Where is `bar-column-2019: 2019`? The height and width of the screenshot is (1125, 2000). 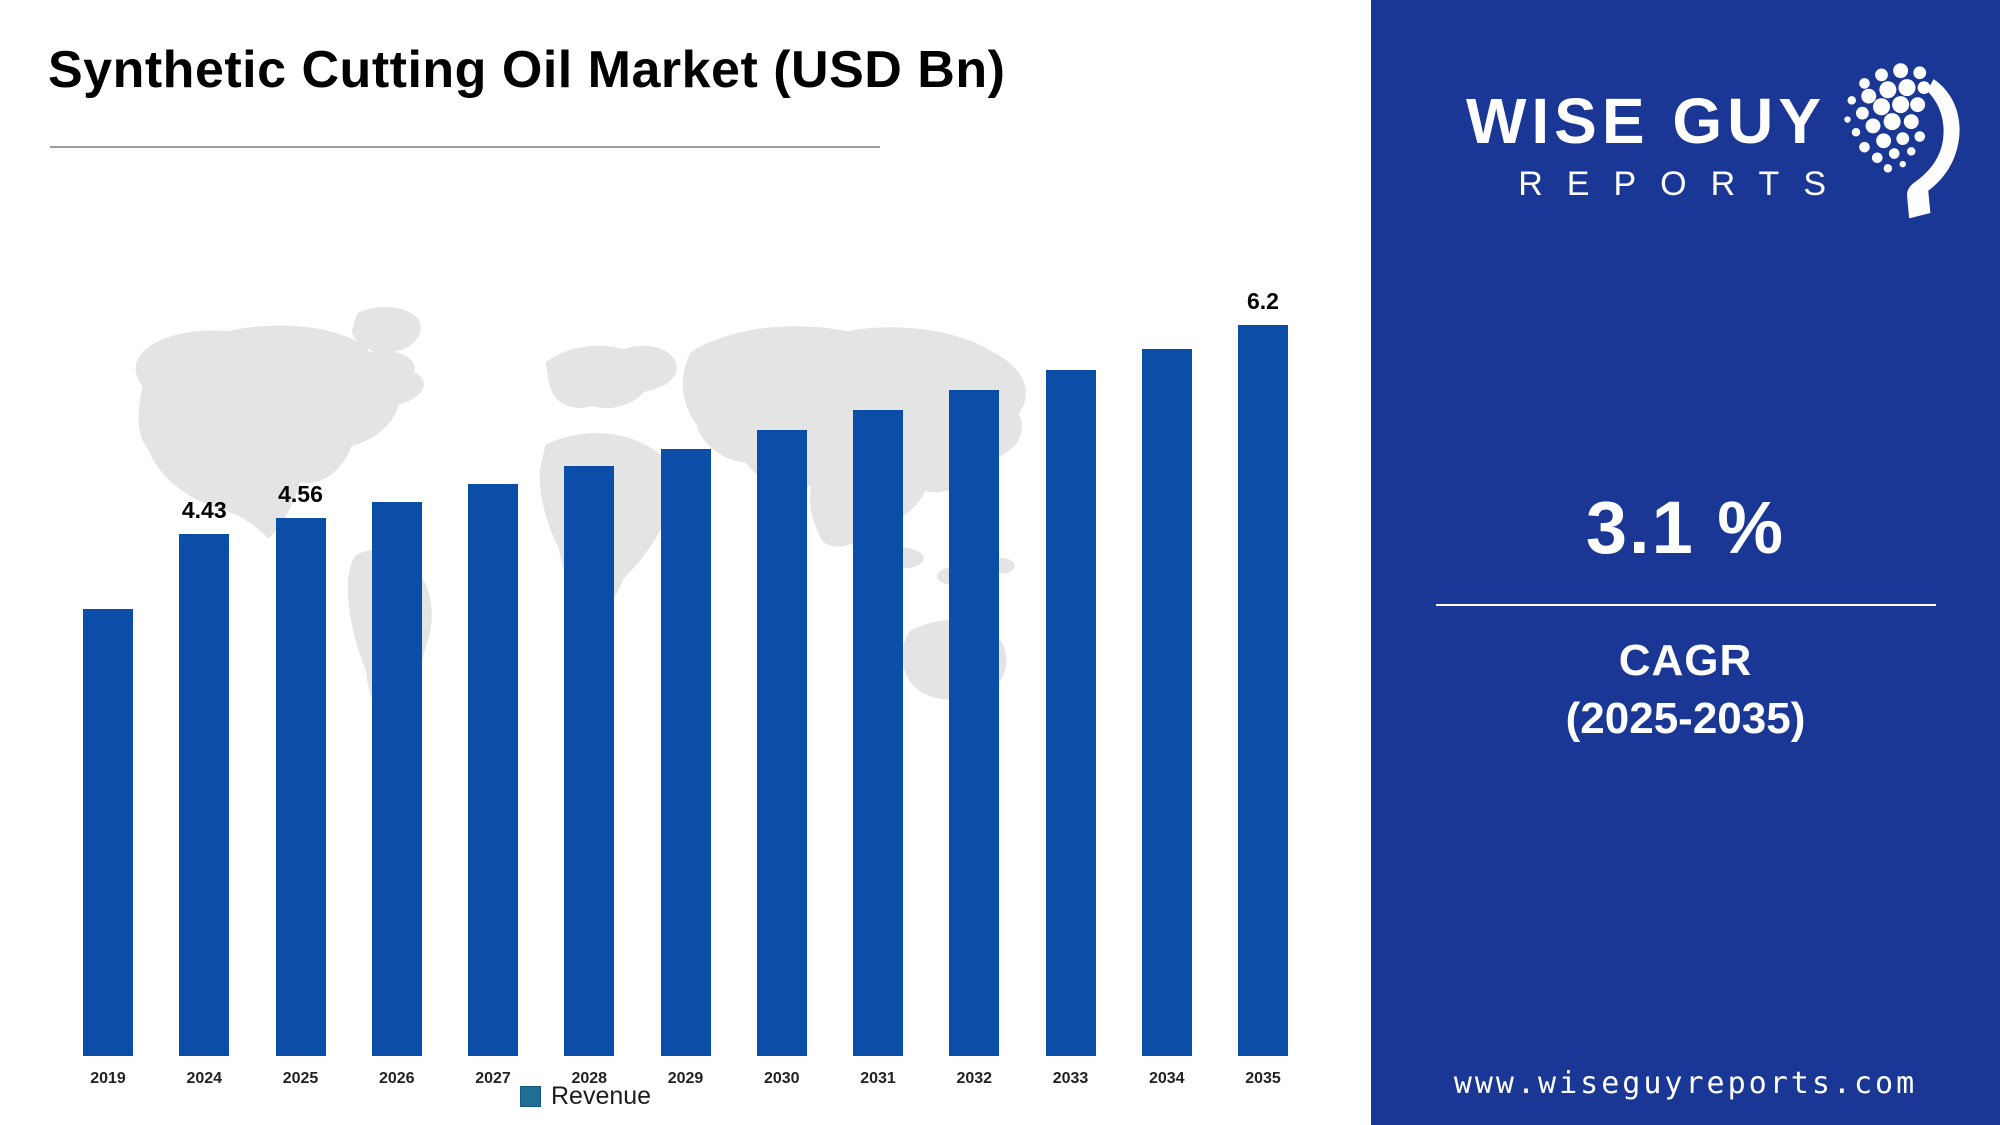
bar-column-2019: 2019 is located at coordinates (108, 676).